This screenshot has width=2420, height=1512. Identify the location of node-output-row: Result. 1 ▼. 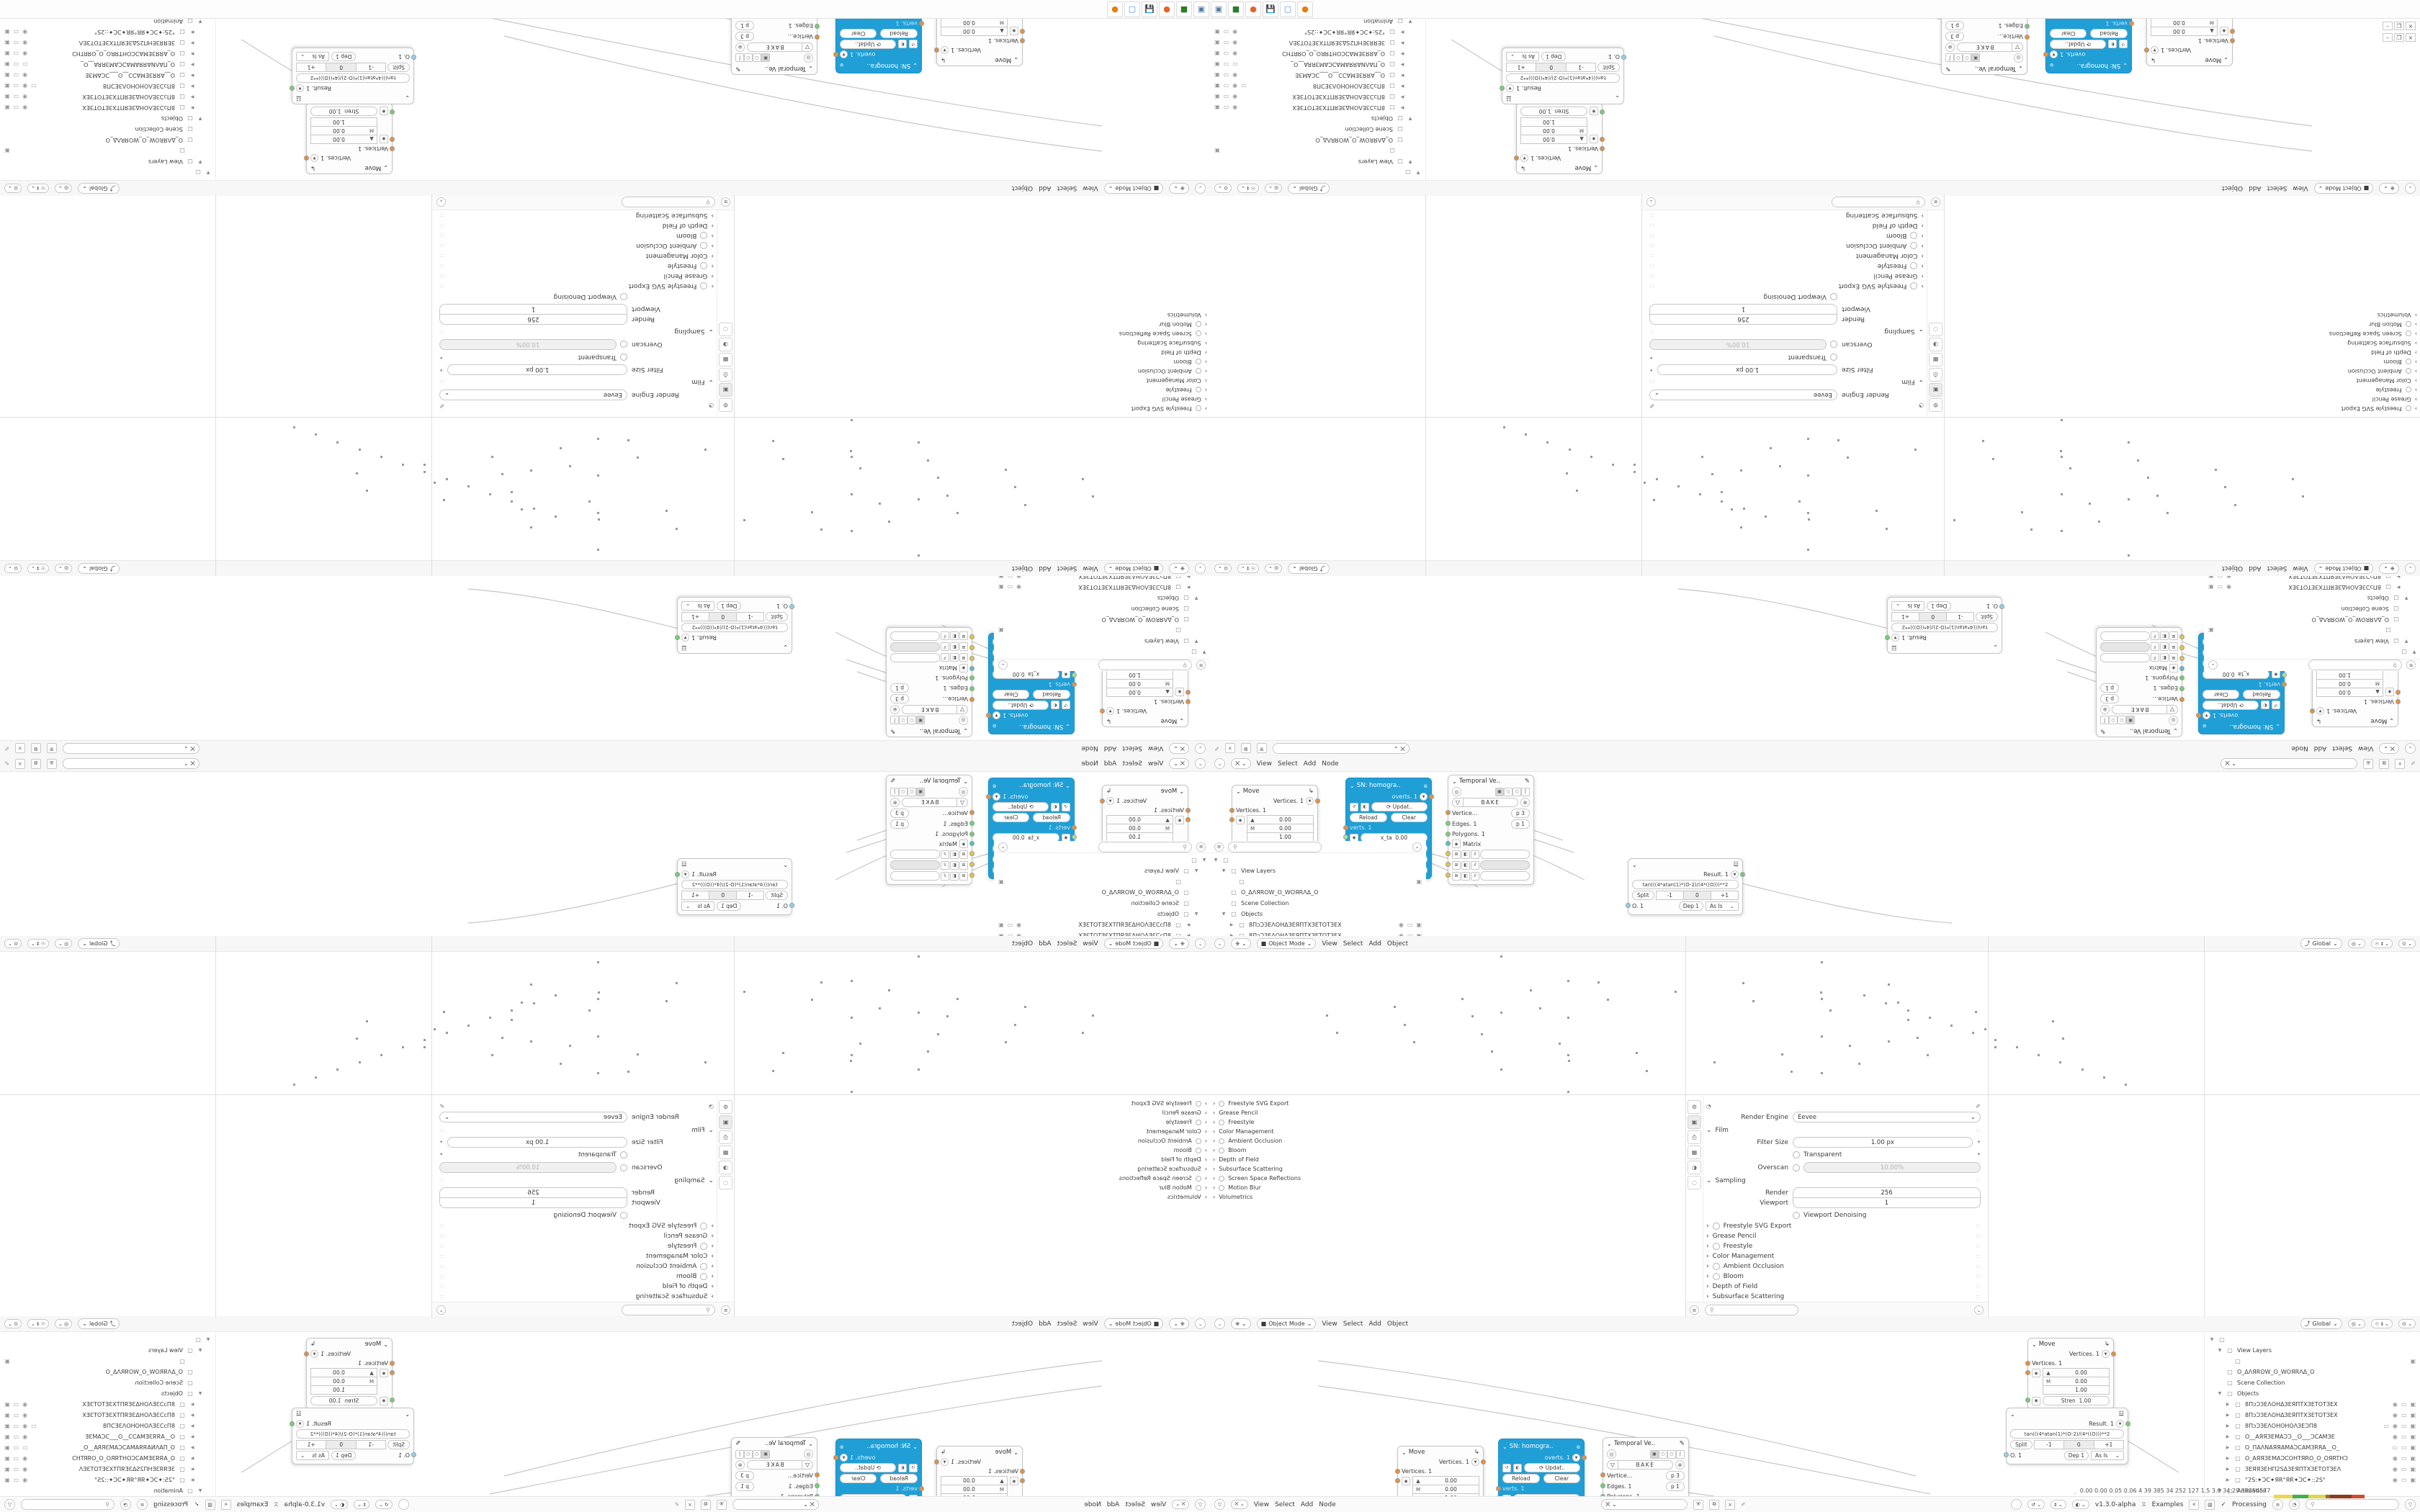
(351, 88).